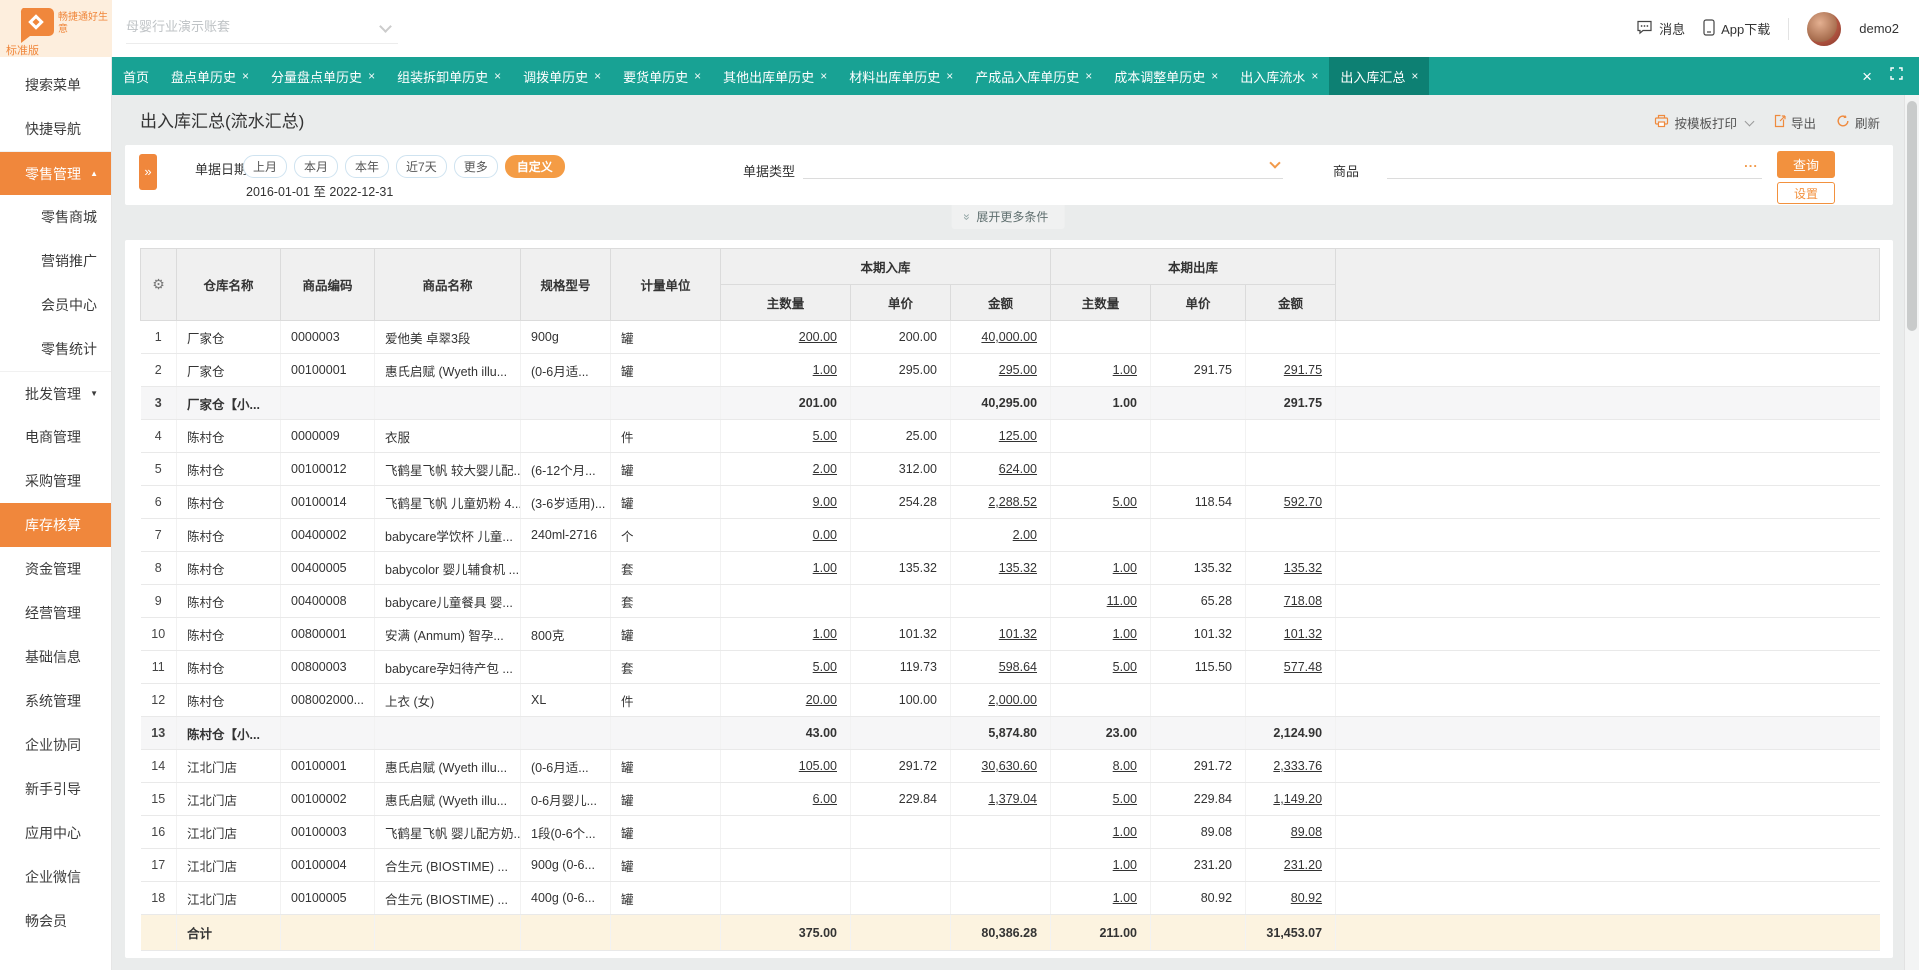  What do you see at coordinates (55, 525) in the screenshot?
I see `sidebar-item-库存核算: 库存核算` at bounding box center [55, 525].